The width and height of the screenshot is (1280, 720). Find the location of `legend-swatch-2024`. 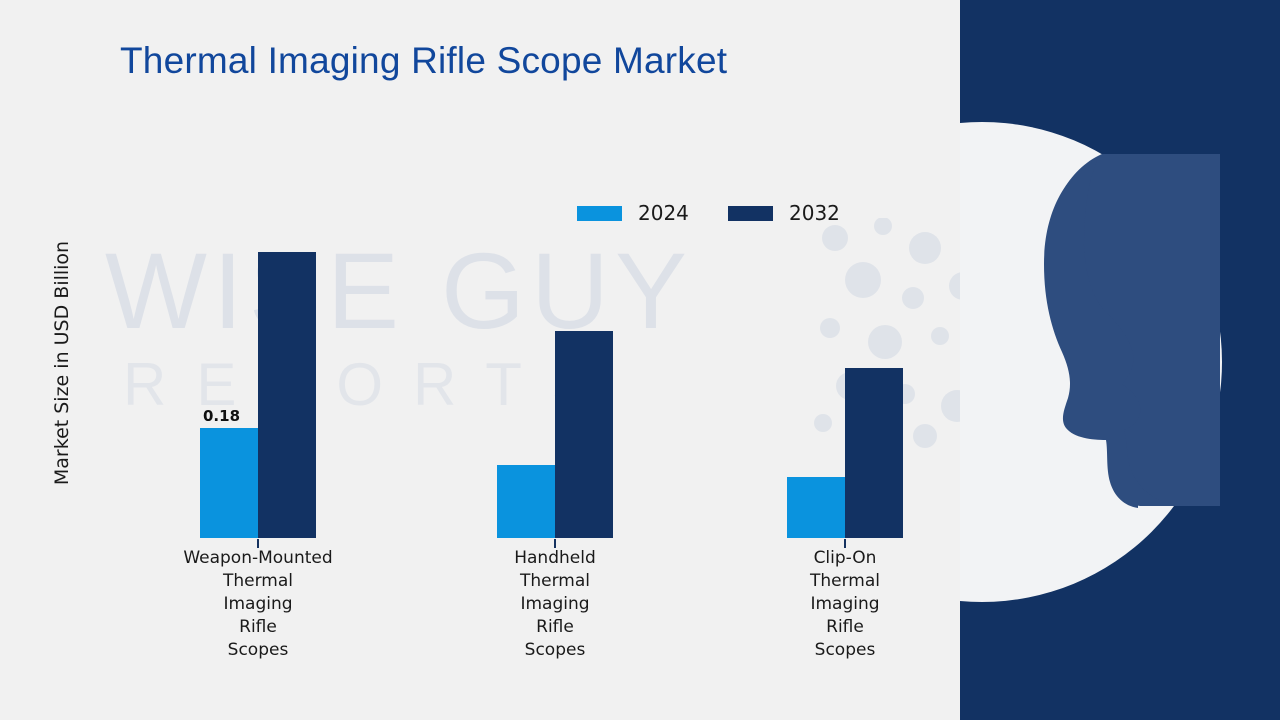

legend-swatch-2024 is located at coordinates (599, 213).